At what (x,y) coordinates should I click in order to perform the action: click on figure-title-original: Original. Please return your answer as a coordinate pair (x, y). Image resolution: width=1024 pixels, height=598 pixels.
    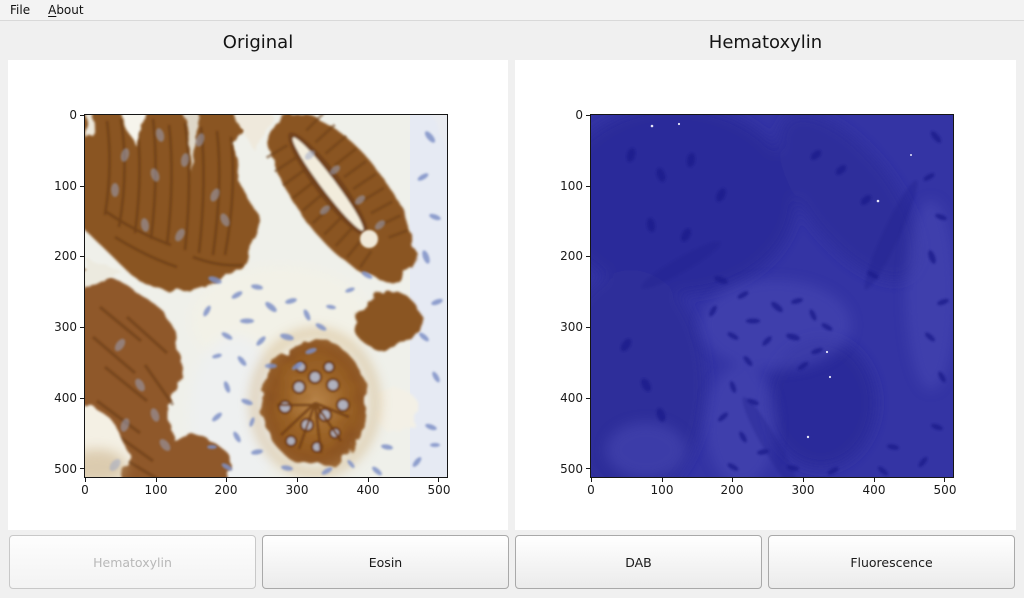
    Looking at the image, I should click on (258, 42).